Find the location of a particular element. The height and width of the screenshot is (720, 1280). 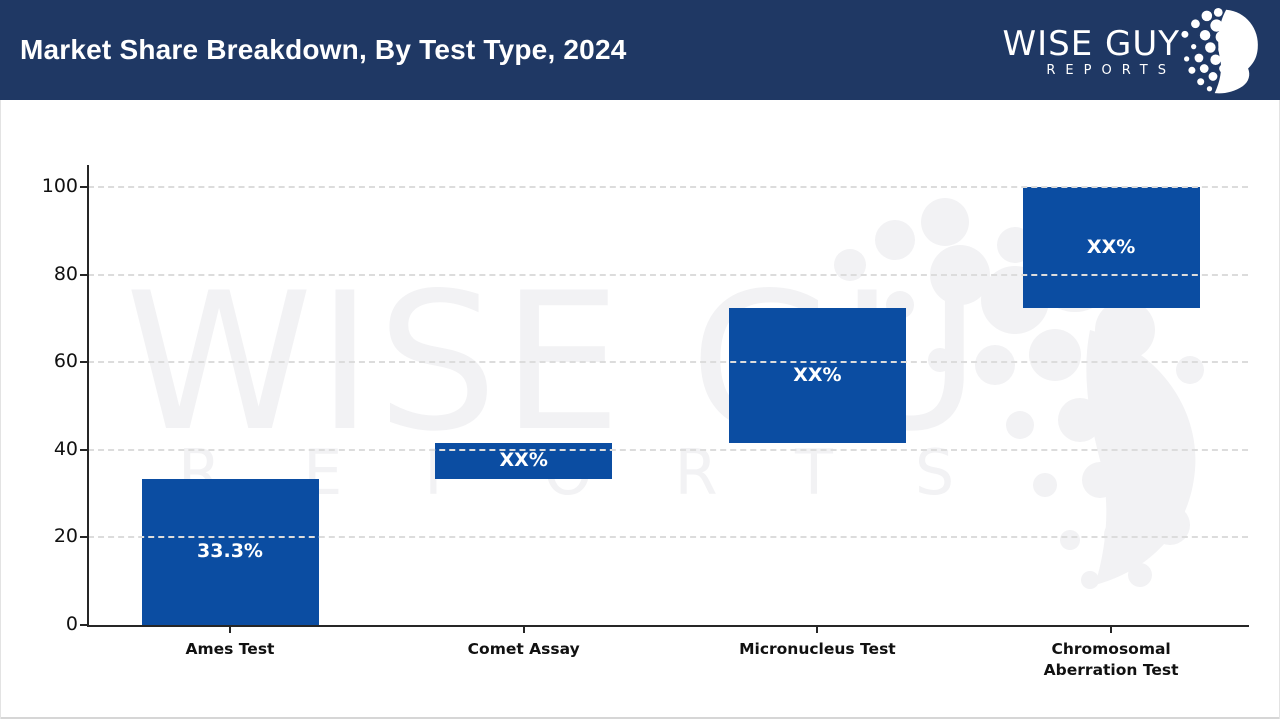

logo-face-icon is located at coordinates (1219, 51).